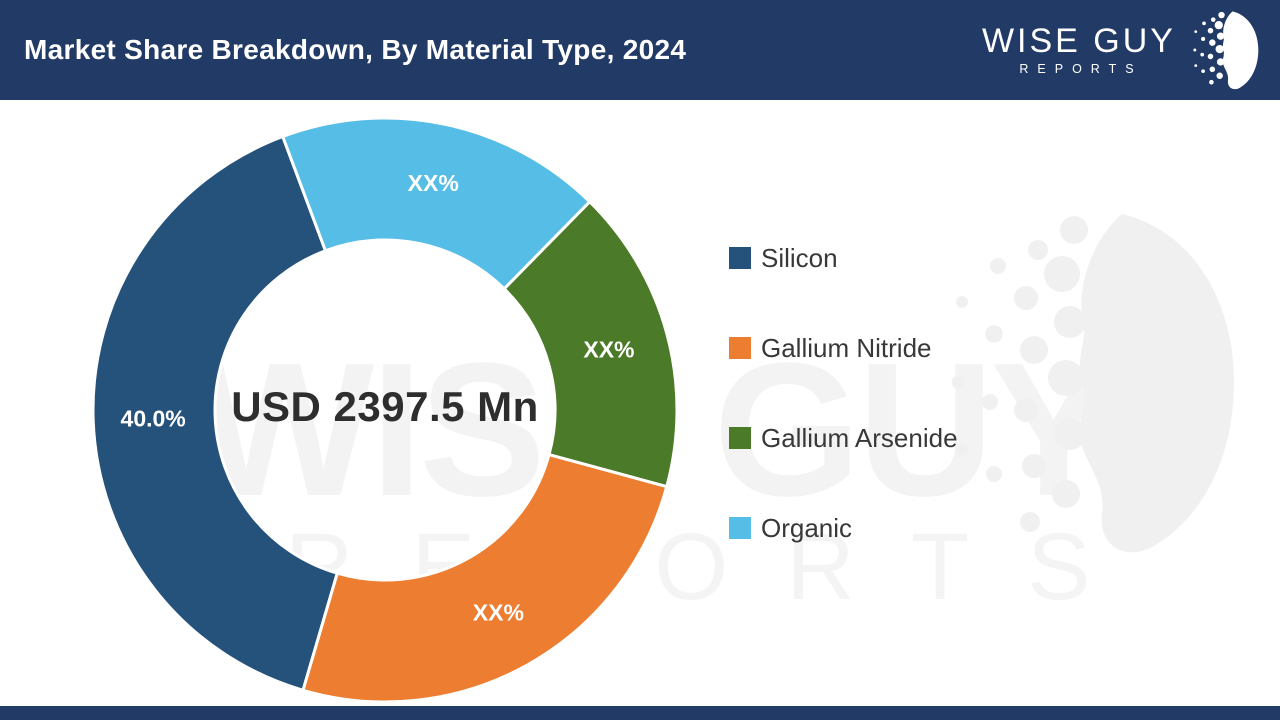 The height and width of the screenshot is (720, 1280). Describe the element at coordinates (740, 528) in the screenshot. I see `legend-swatch-organic` at that location.